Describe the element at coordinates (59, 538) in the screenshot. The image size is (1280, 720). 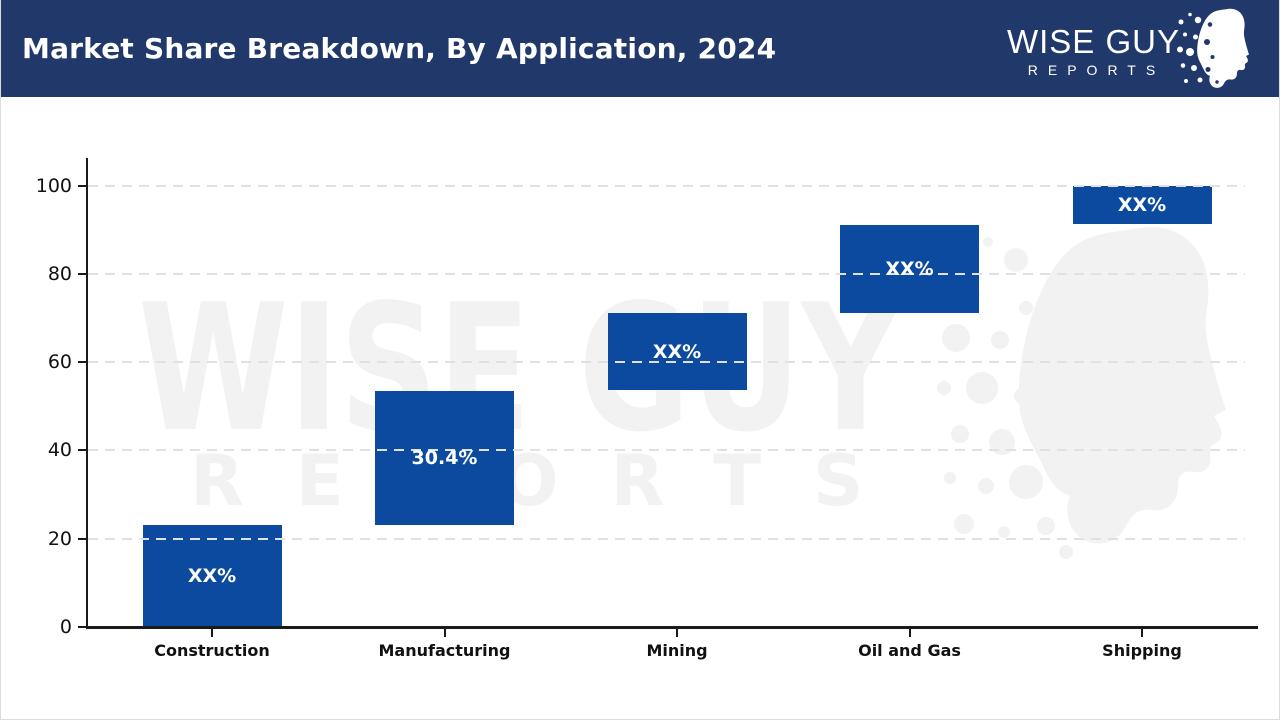
I see `y-tick-label-20: 20` at that location.